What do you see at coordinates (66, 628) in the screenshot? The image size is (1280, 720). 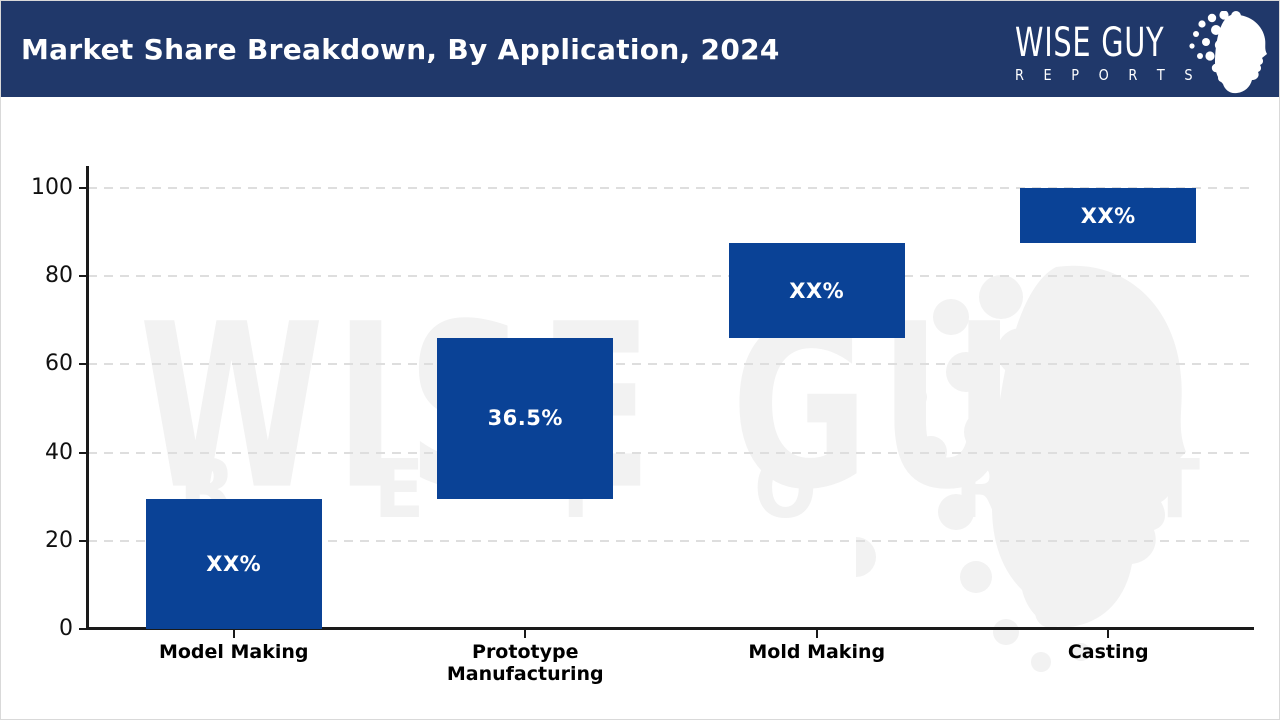 I see `y-tick-label: 0` at bounding box center [66, 628].